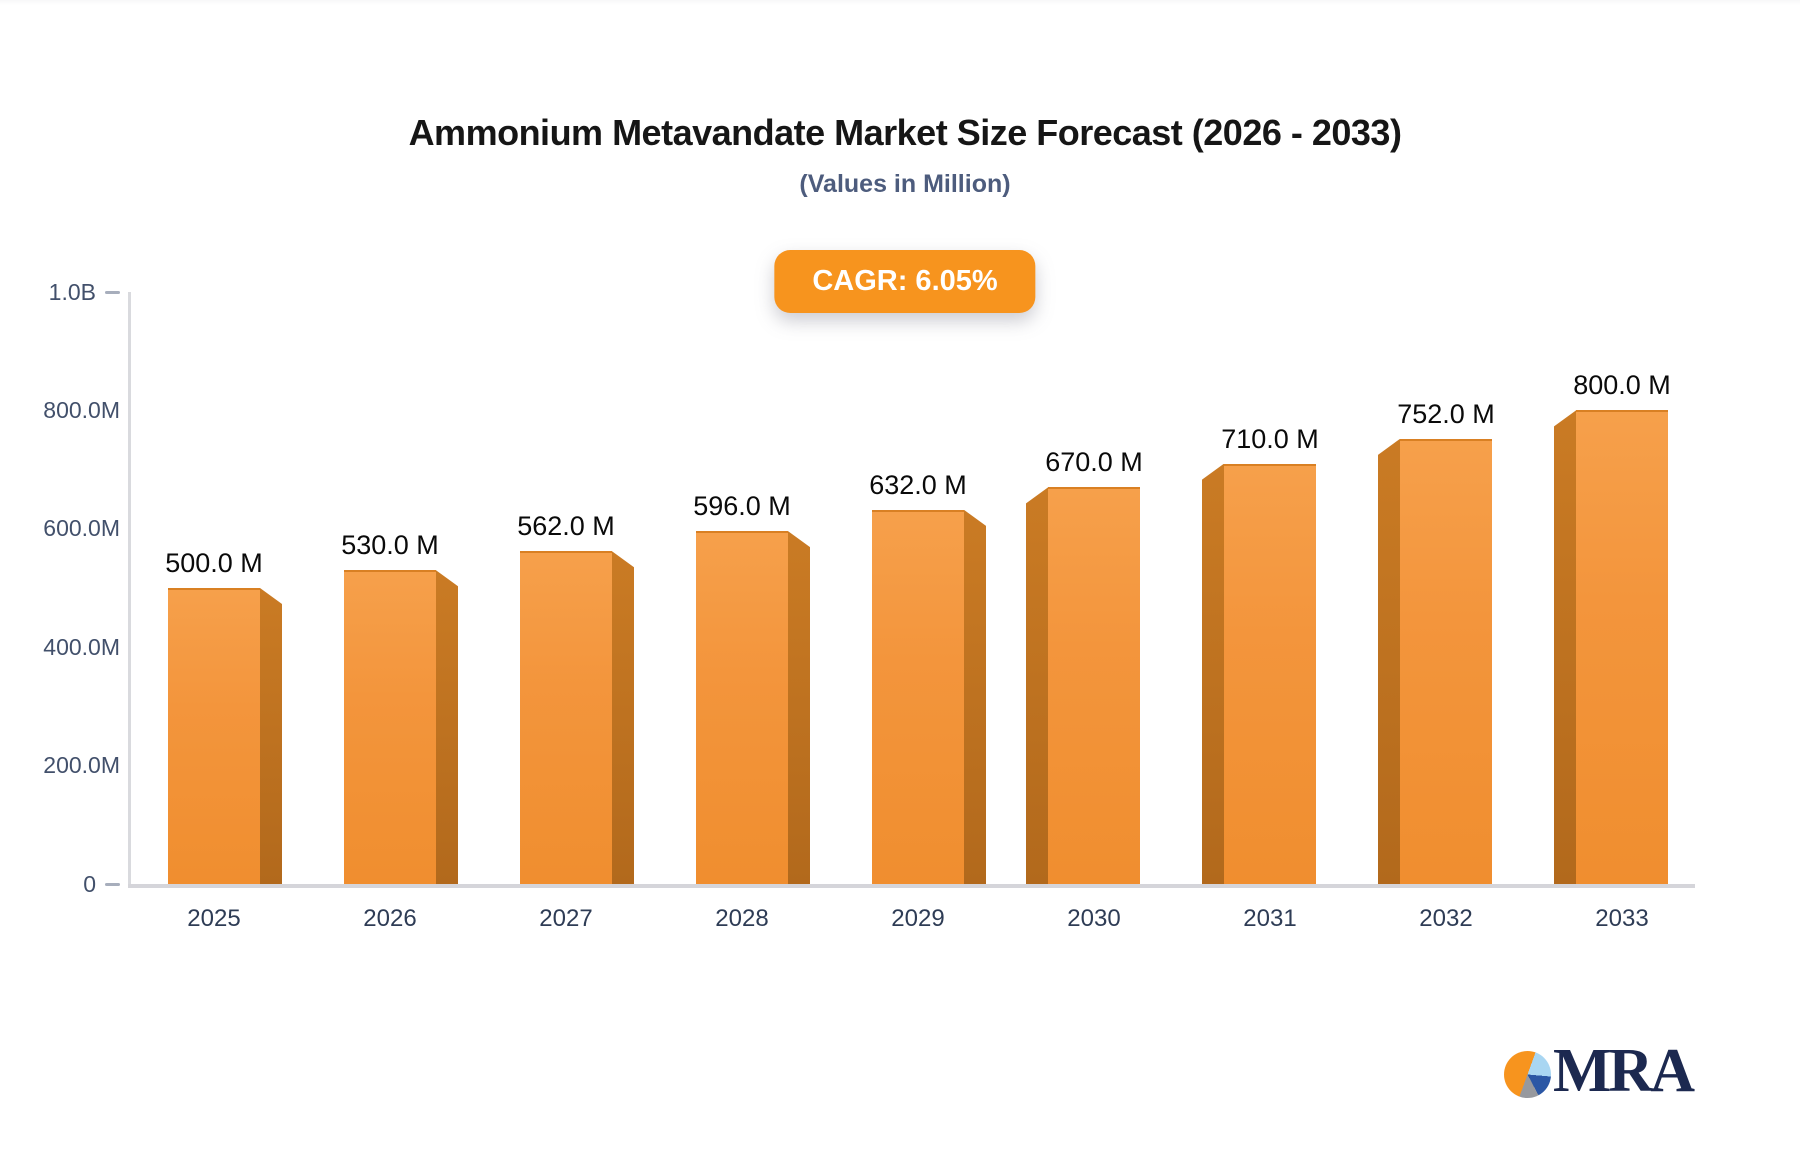 This screenshot has height=1156, width=1800. What do you see at coordinates (214, 736) in the screenshot?
I see `bar-2025` at bounding box center [214, 736].